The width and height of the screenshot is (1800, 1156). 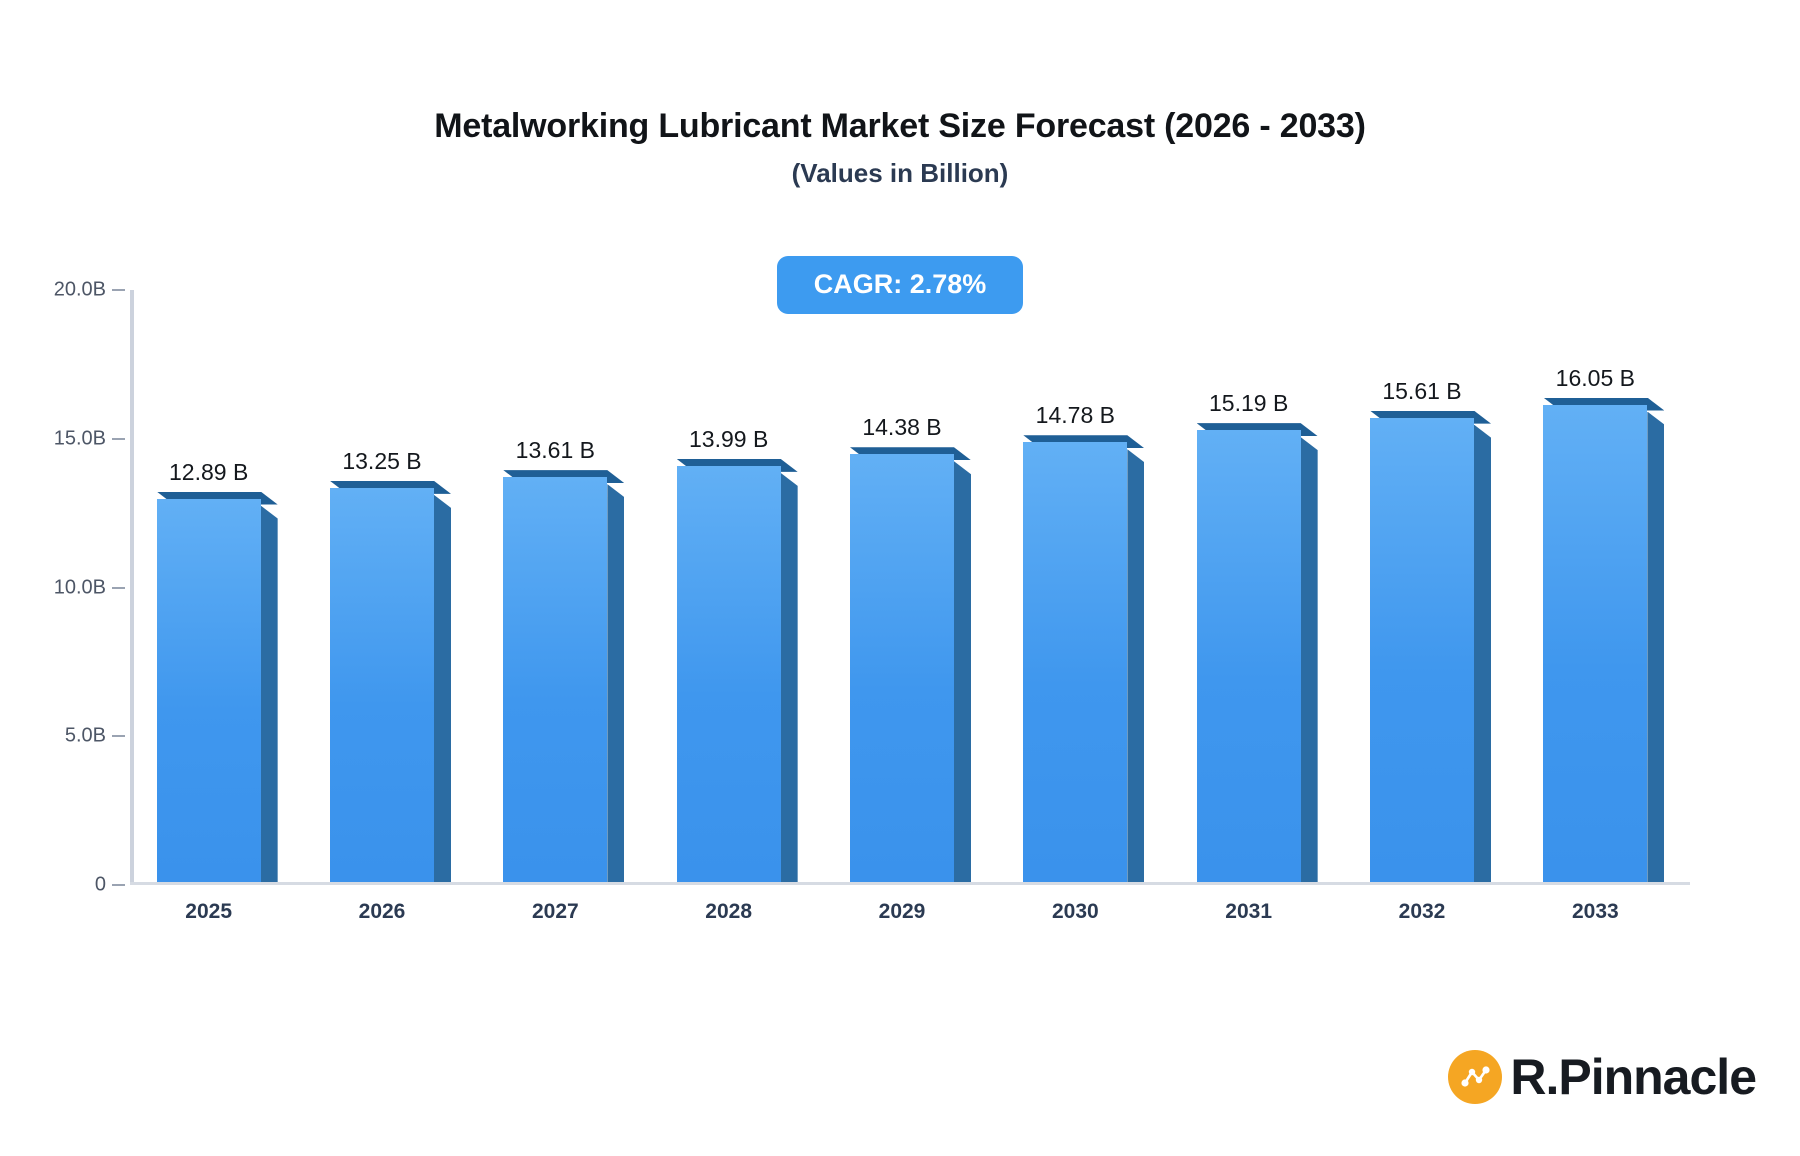 I want to click on y-axis-tick-label: 15.0B, so click(x=79, y=438).